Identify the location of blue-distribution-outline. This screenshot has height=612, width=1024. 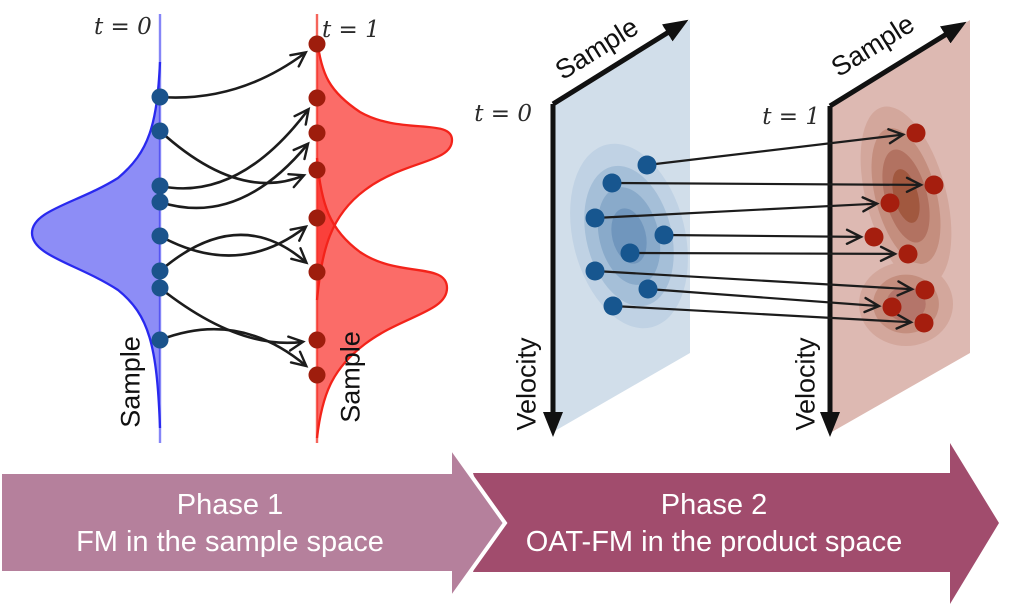
(96, 245).